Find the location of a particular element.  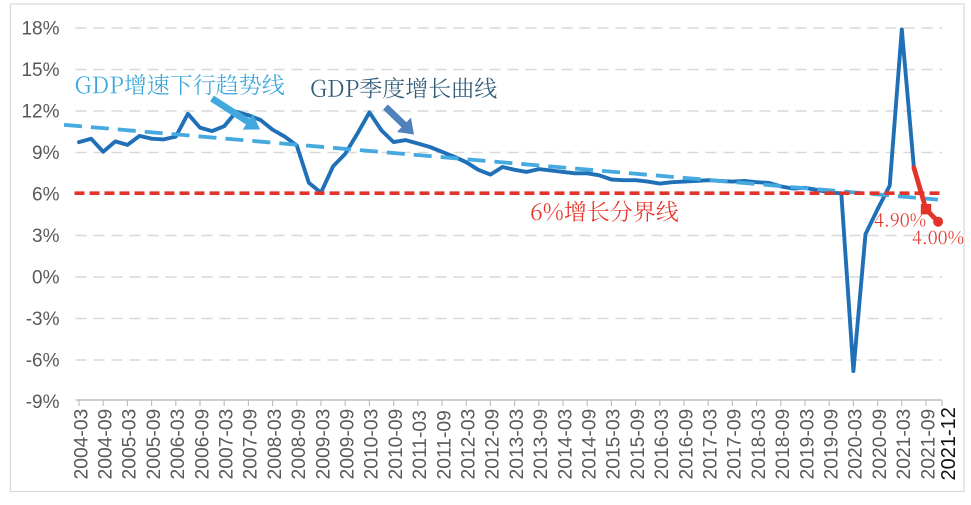

svg-text: 6% is located at coordinates (46, 195).